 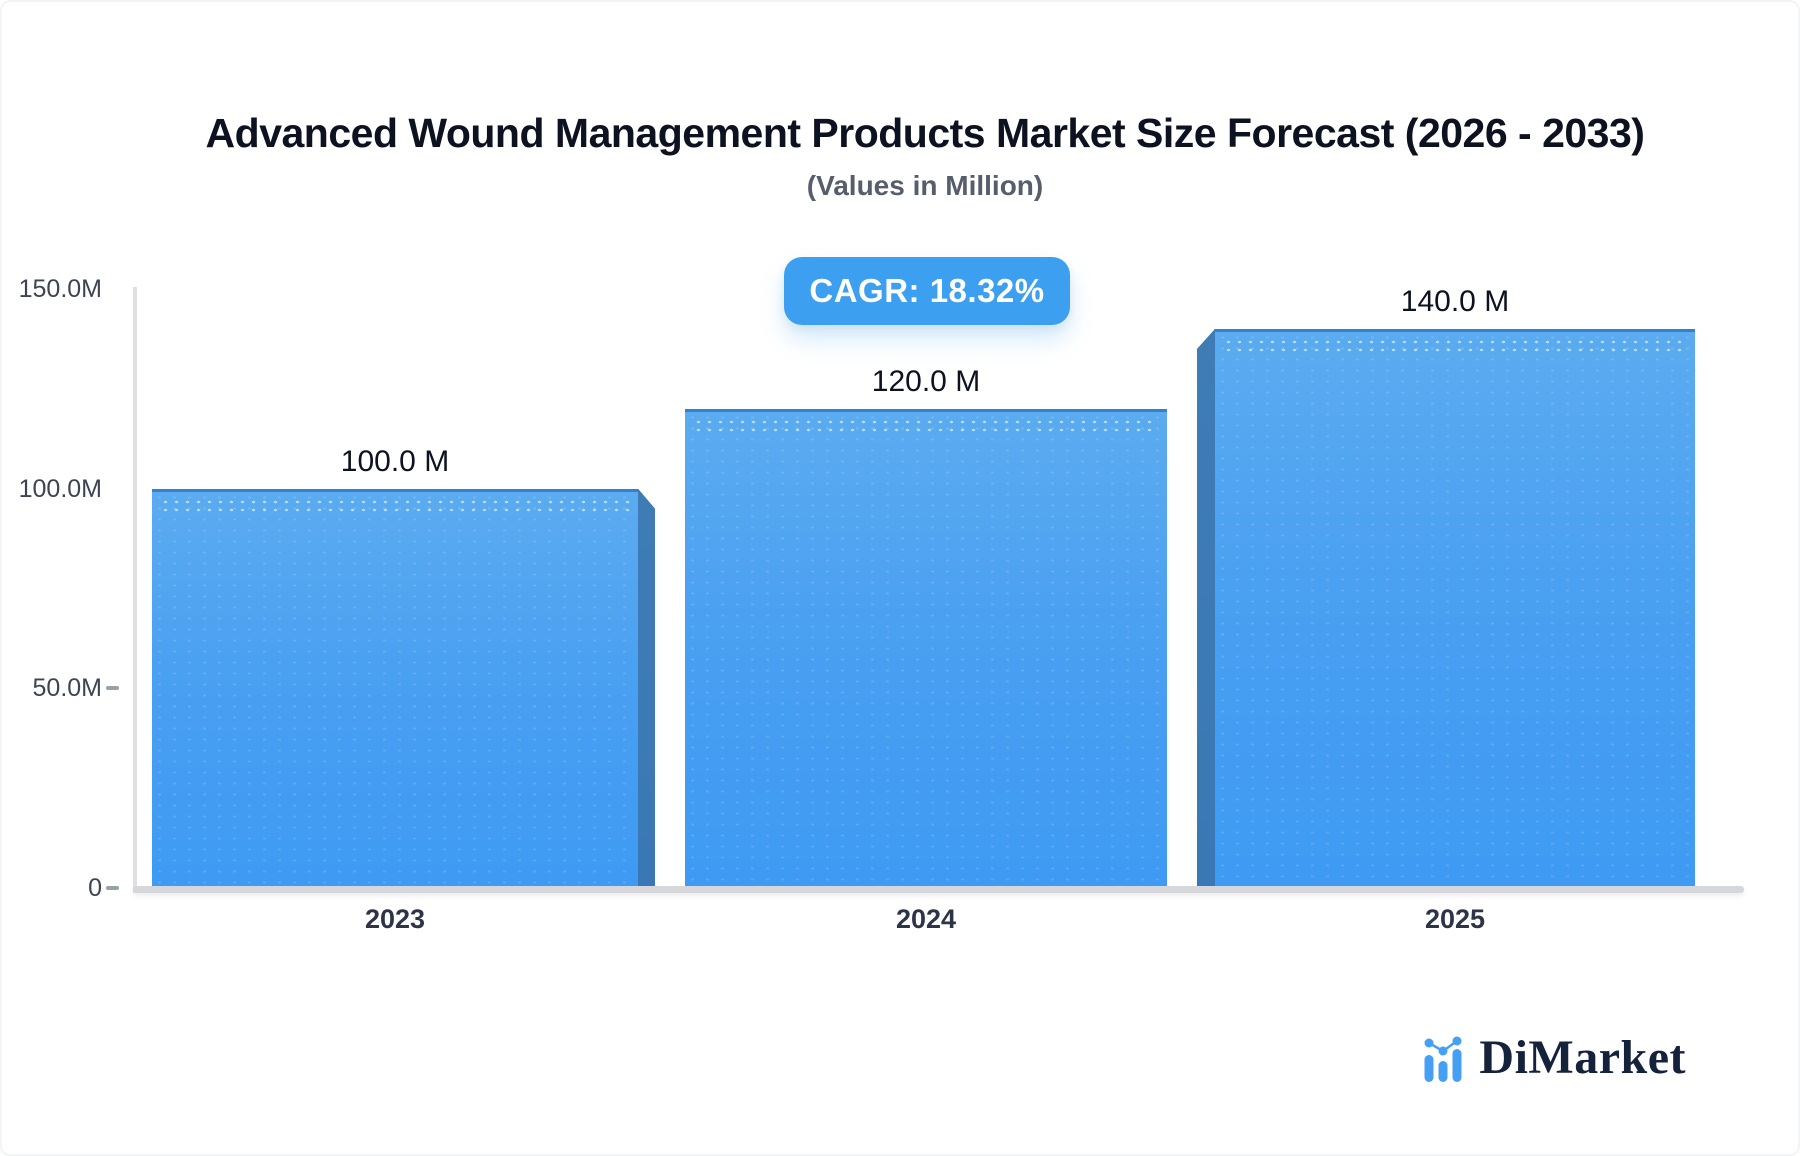 What do you see at coordinates (926, 919) in the screenshot?
I see `x-axis-label-2024: 2024` at bounding box center [926, 919].